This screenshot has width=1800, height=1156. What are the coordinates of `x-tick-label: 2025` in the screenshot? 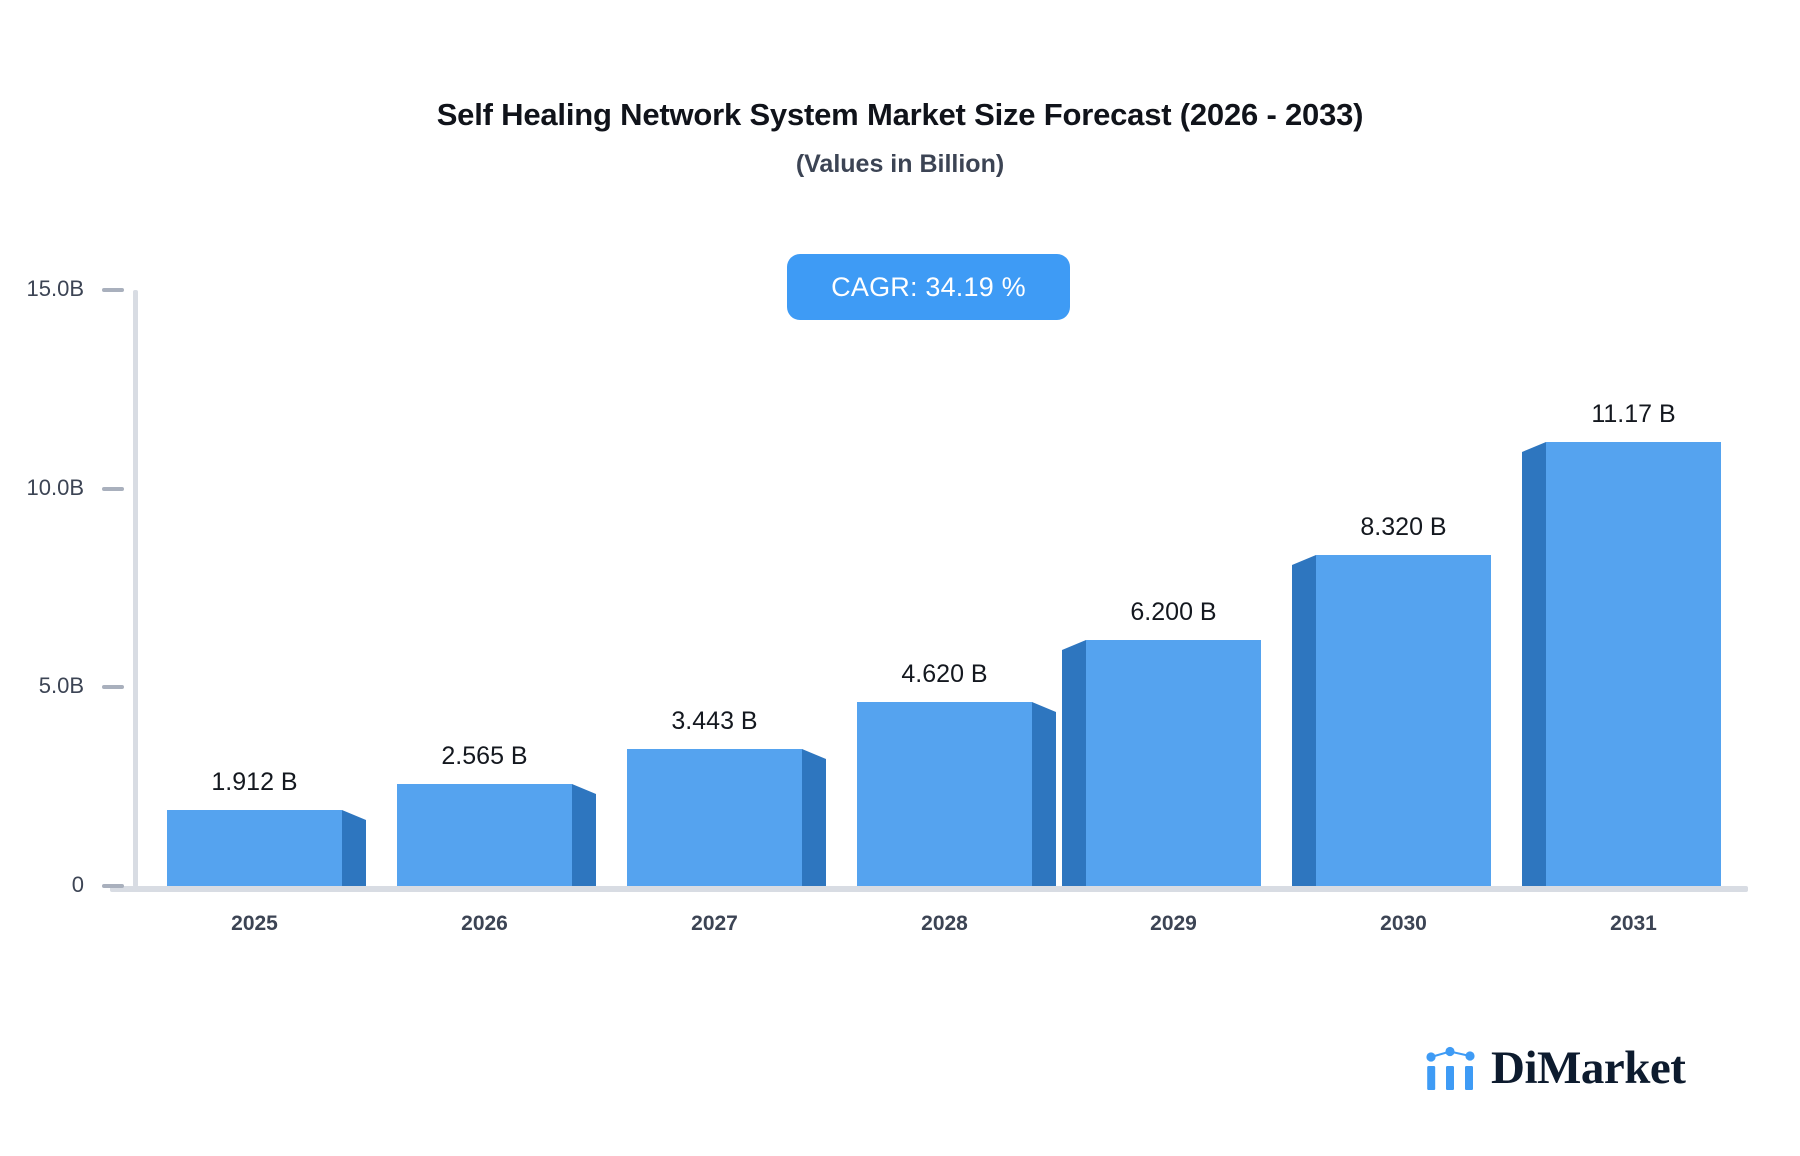 It's located at (254, 923).